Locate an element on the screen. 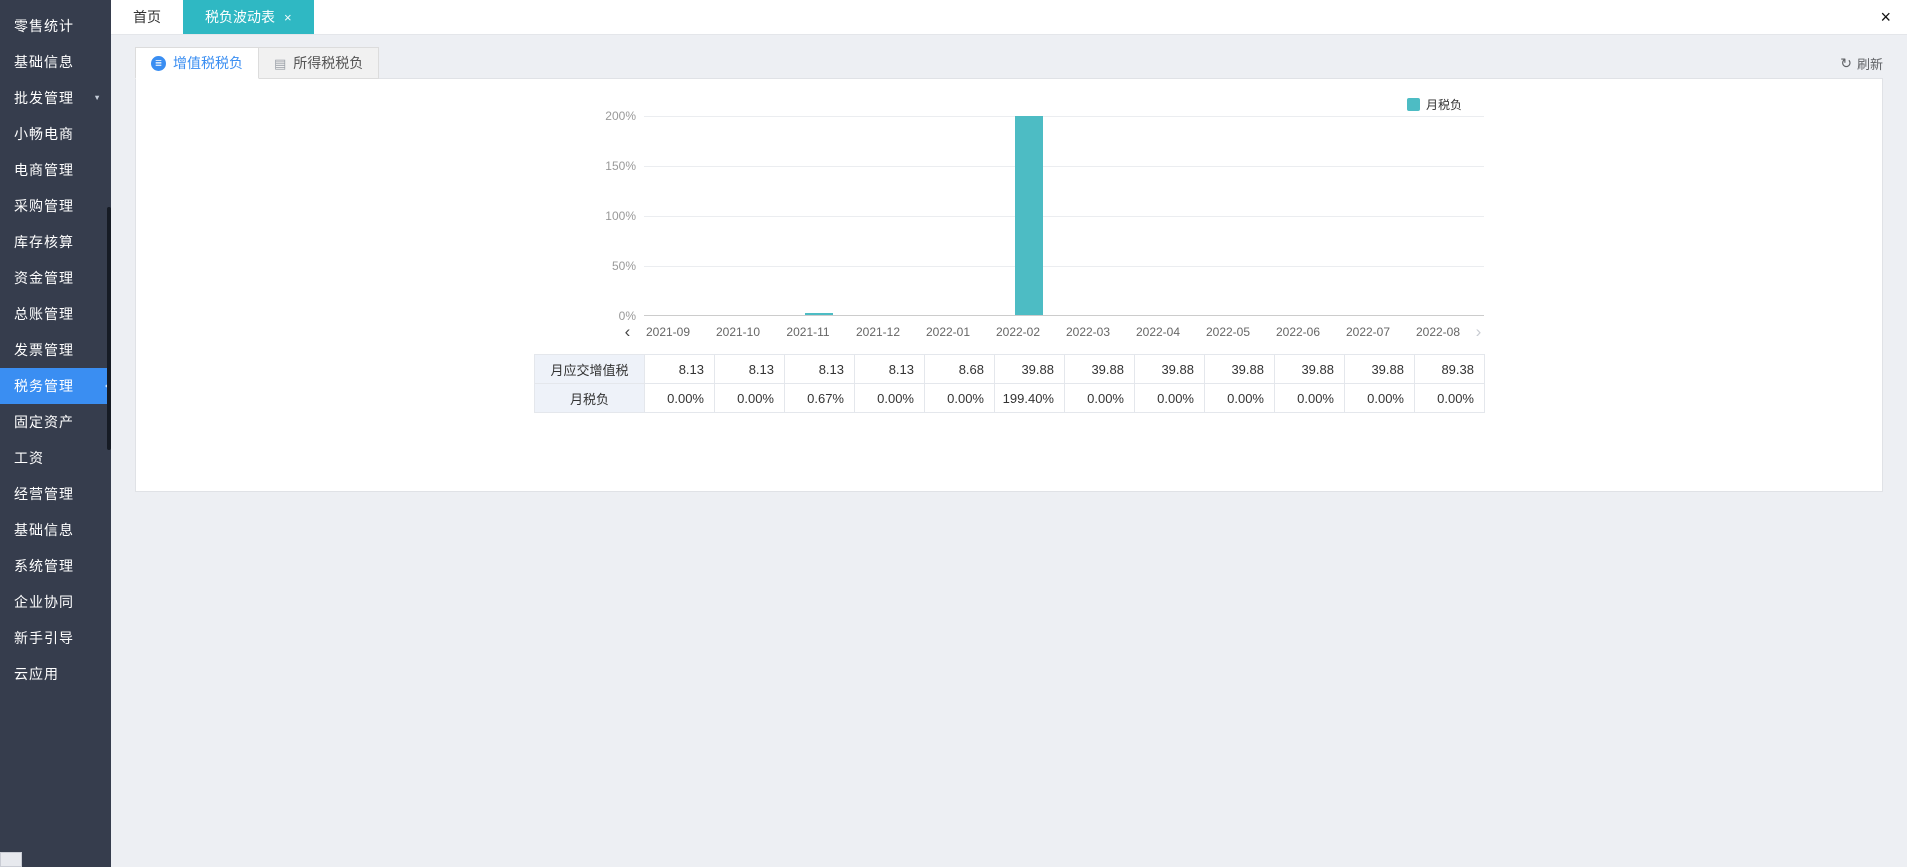  sidebar-item-label: 采购管理 is located at coordinates (44, 206).